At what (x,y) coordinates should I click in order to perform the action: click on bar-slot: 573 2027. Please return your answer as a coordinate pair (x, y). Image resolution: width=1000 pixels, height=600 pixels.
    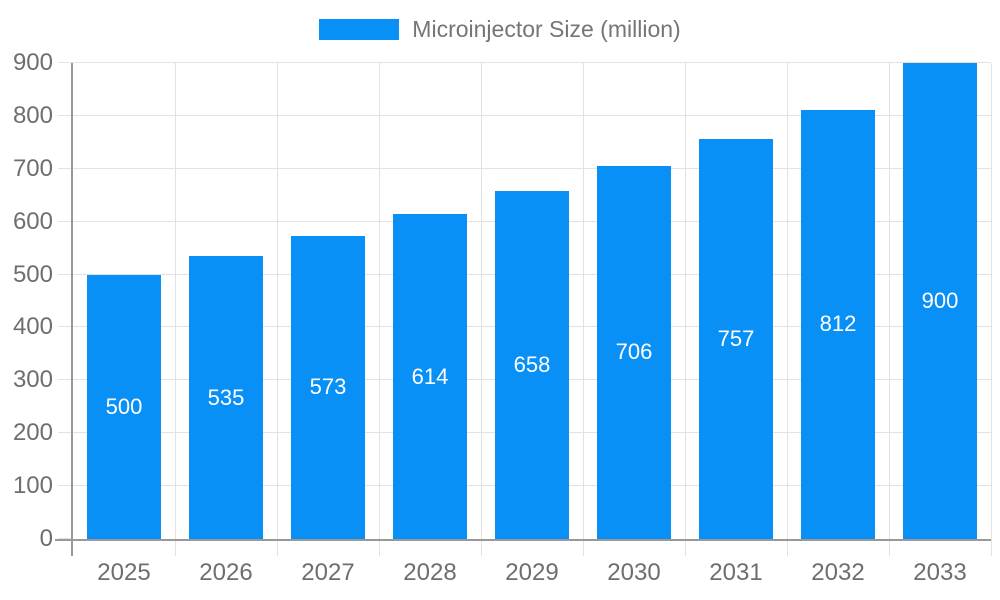
    Looking at the image, I should click on (328, 324).